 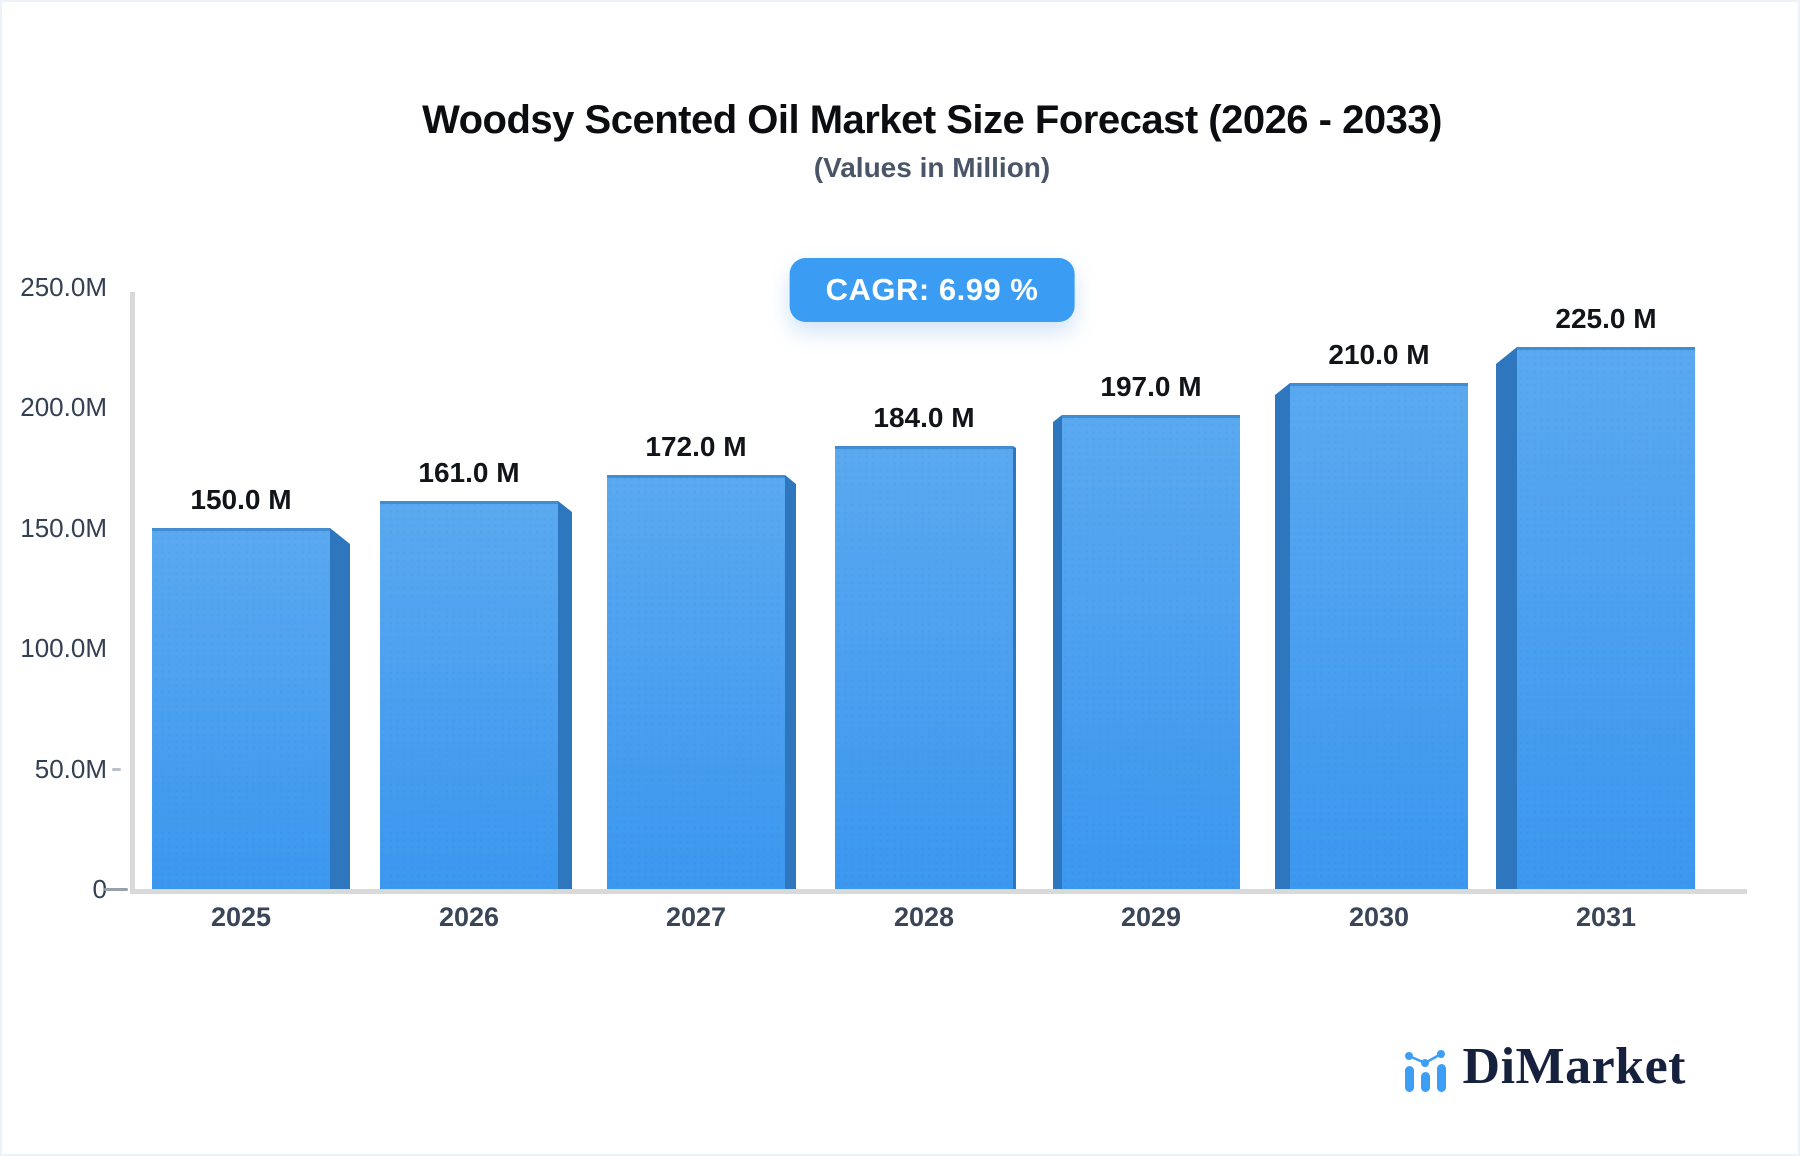 I want to click on y-axis-label-250.0M: 250.0M, so click(x=63, y=287).